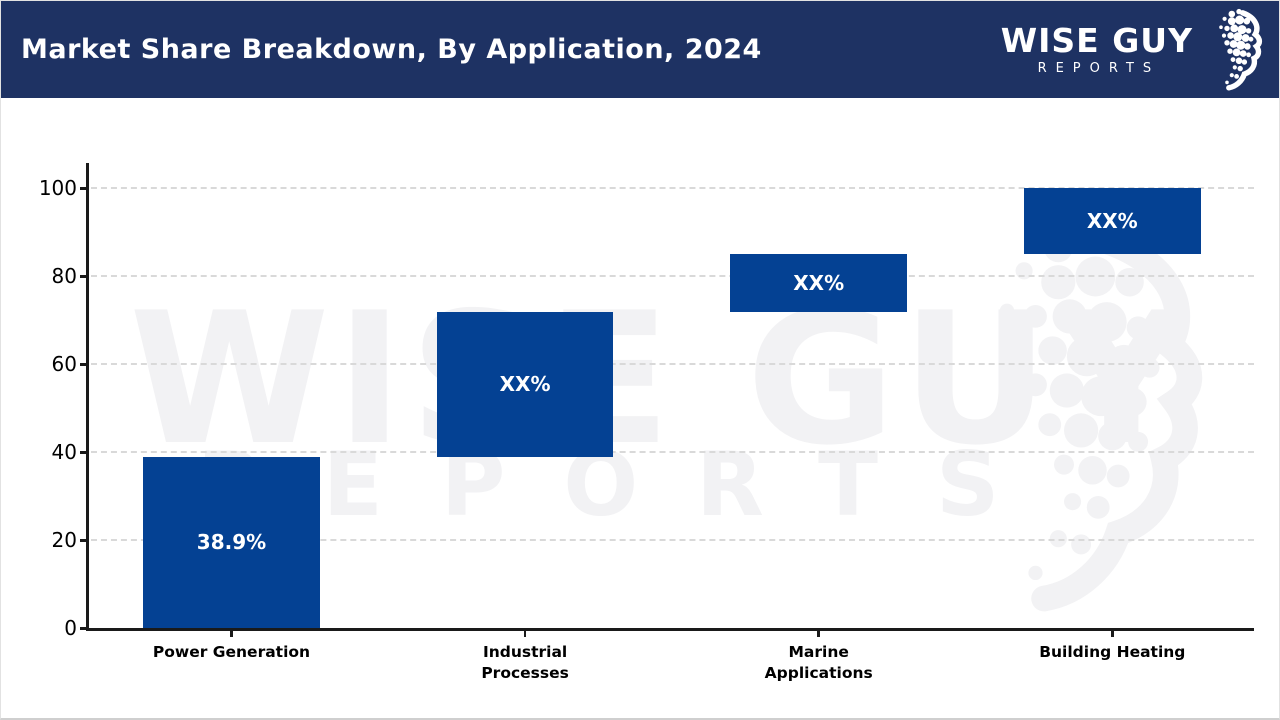  I want to click on x-tick-label-0: Power Generation, so click(231, 652).